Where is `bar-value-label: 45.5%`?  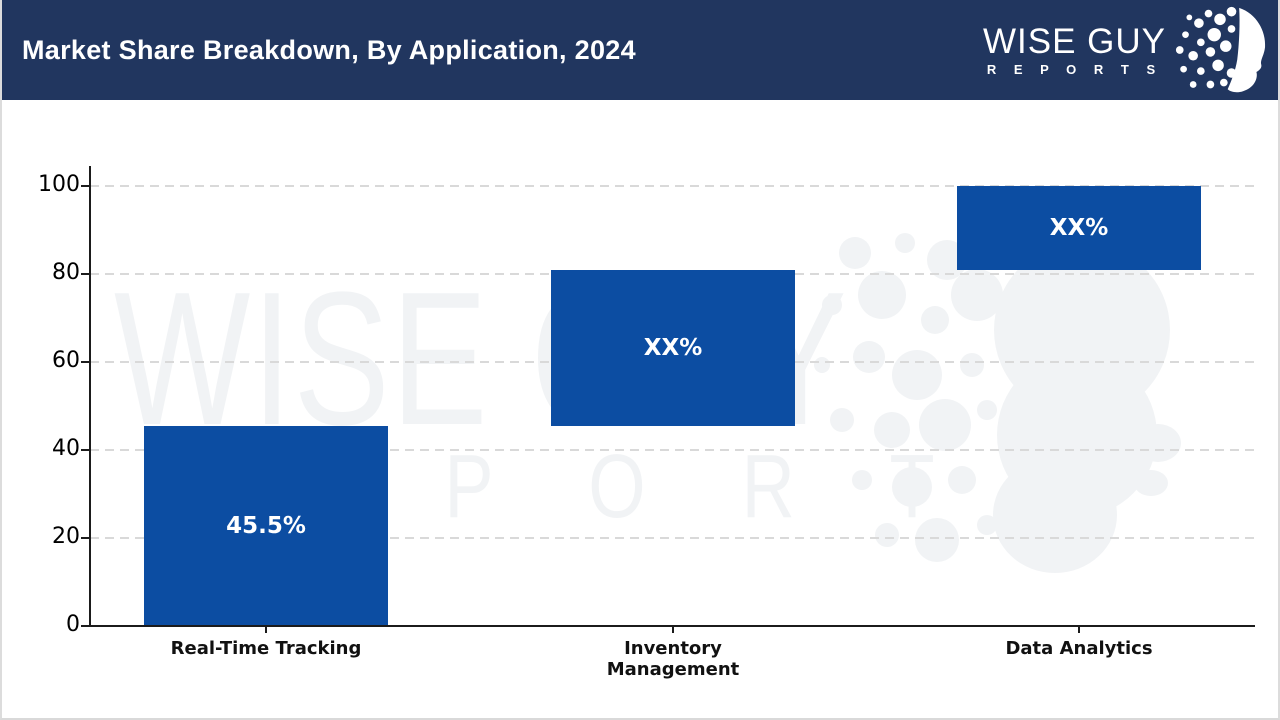 bar-value-label: 45.5% is located at coordinates (266, 525).